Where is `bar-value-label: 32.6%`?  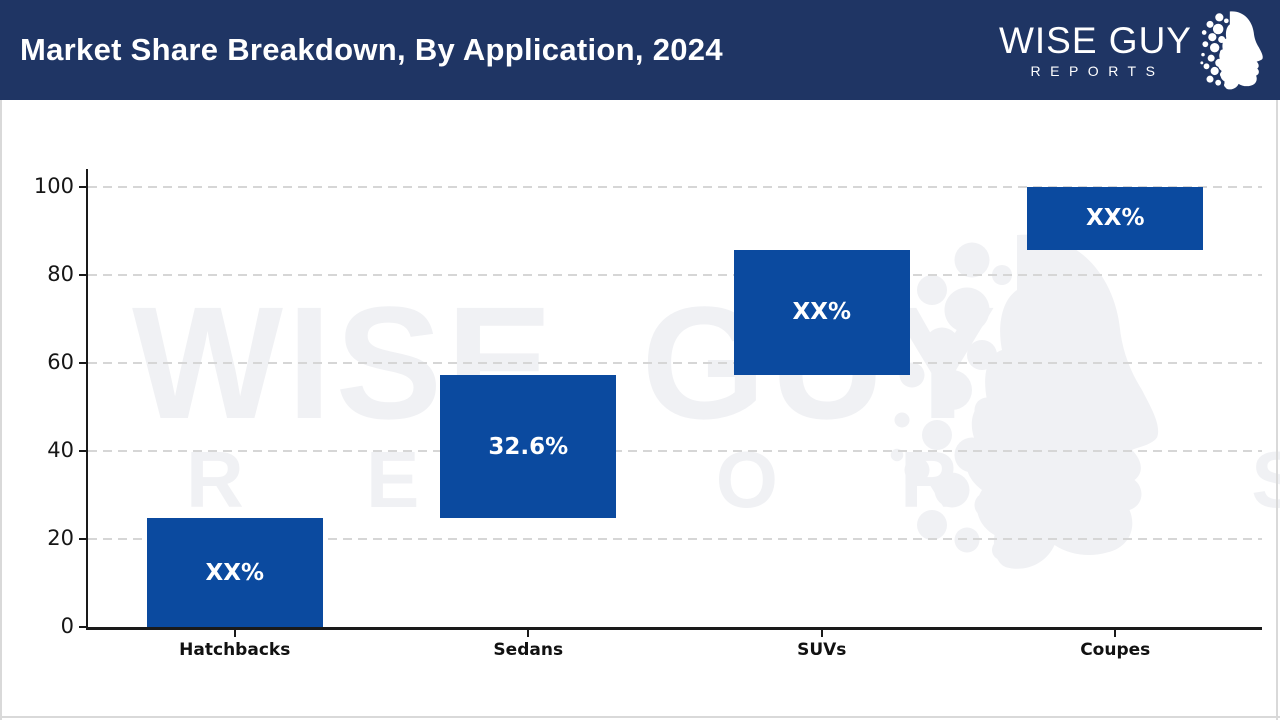
bar-value-label: 32.6% is located at coordinates (528, 446).